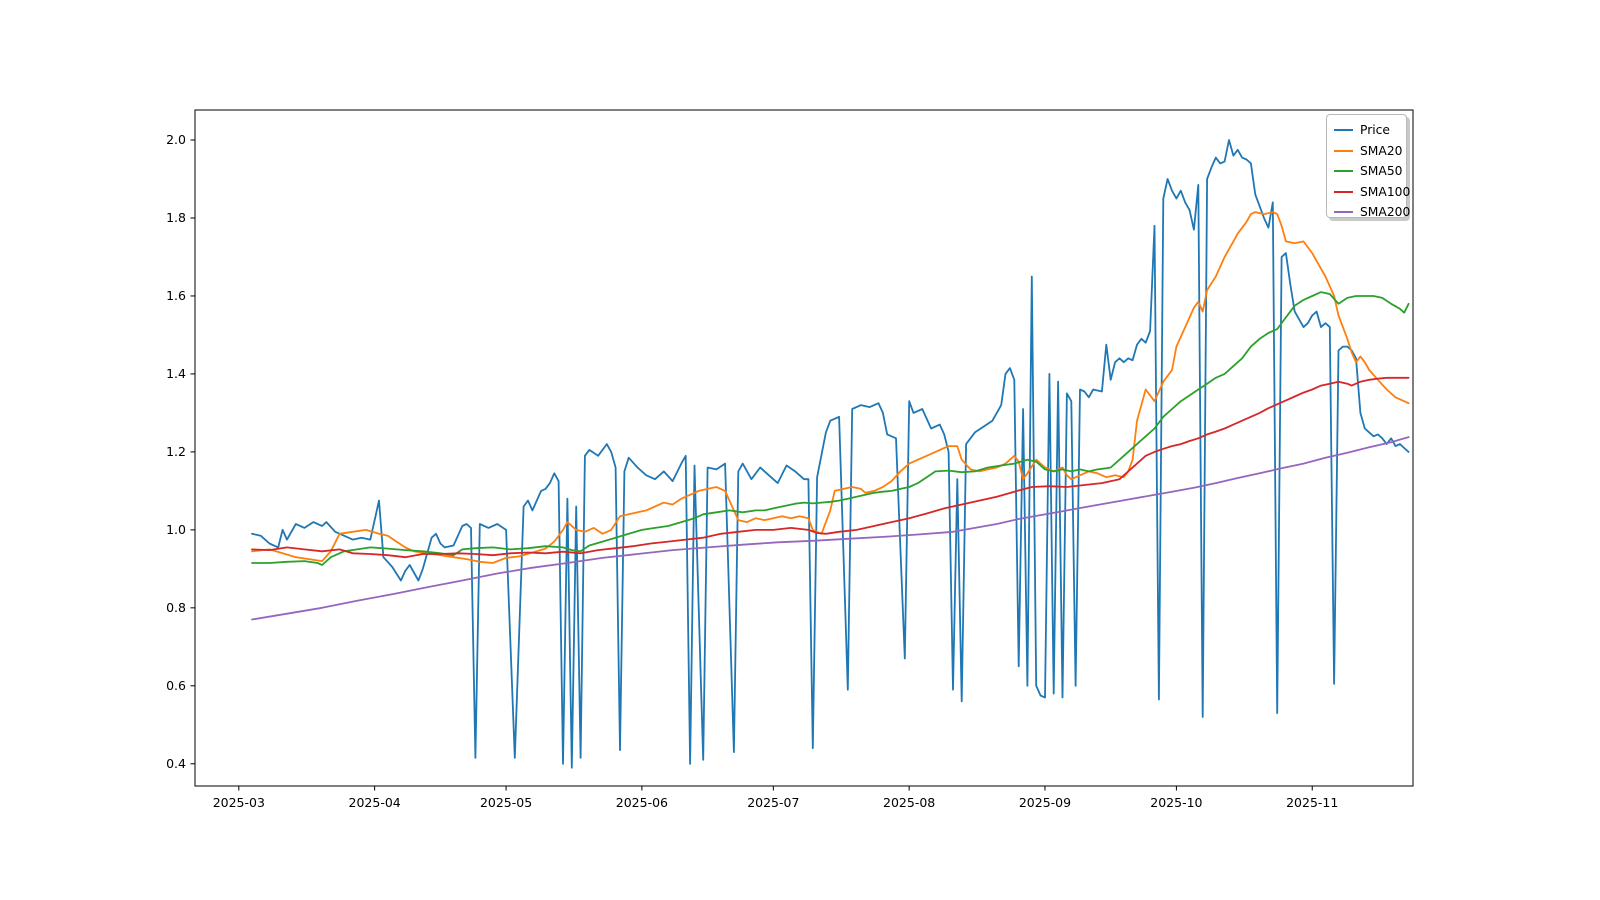 This screenshot has height=900, width=1600. What do you see at coordinates (1343, 130) in the screenshot?
I see `legend-swatch-price` at bounding box center [1343, 130].